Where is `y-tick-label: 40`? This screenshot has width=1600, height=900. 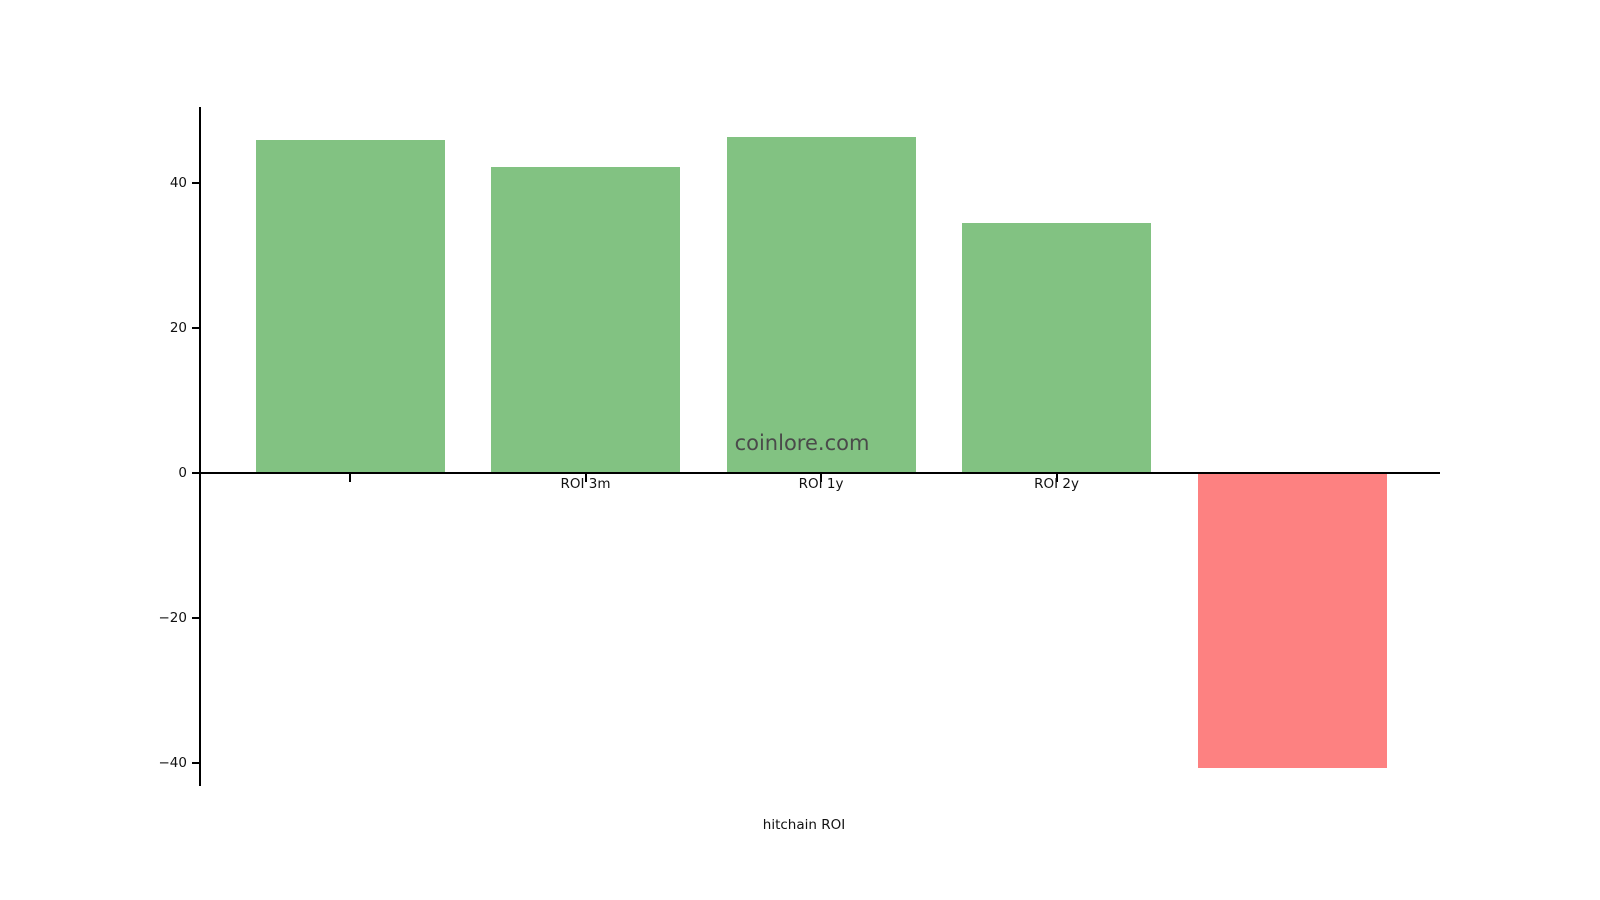
y-tick-label: 40 is located at coordinates (178, 183).